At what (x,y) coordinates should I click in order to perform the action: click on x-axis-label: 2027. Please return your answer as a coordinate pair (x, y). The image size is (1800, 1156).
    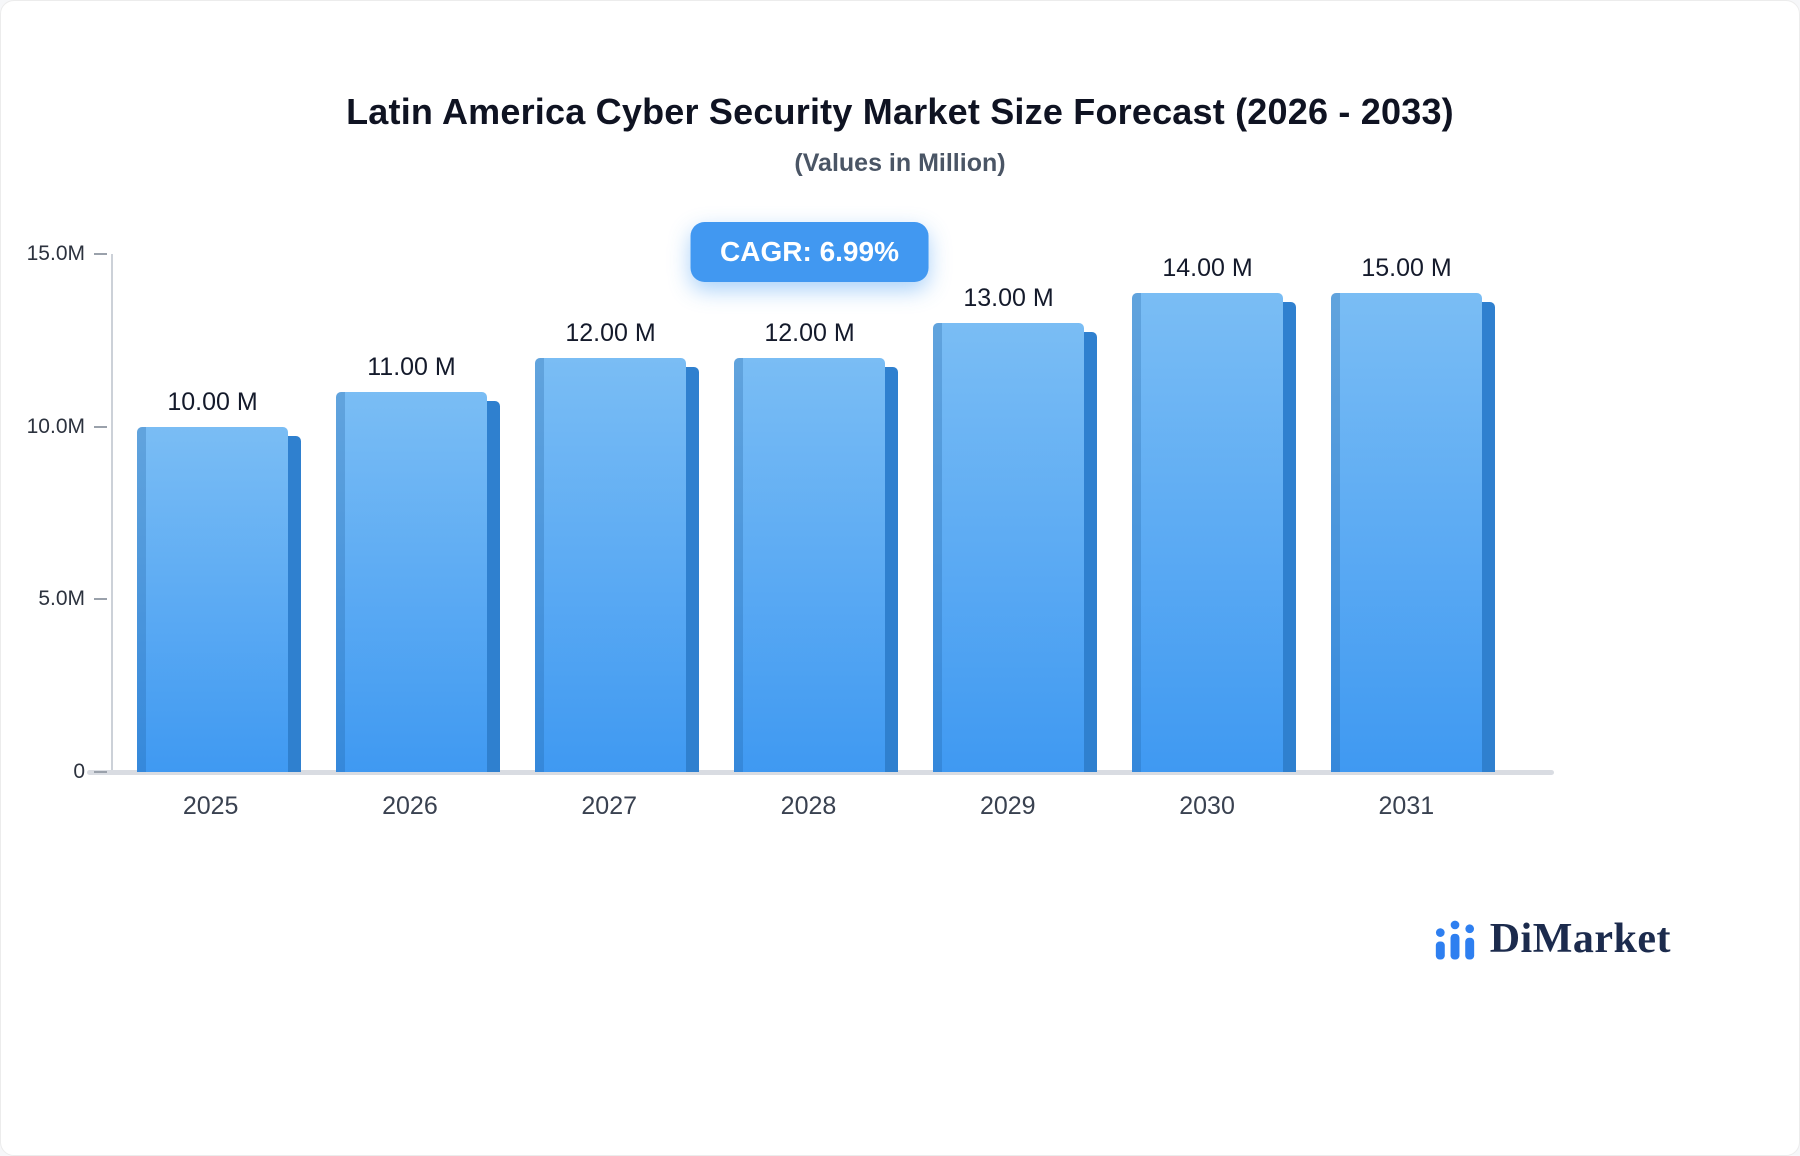
    Looking at the image, I should click on (609, 806).